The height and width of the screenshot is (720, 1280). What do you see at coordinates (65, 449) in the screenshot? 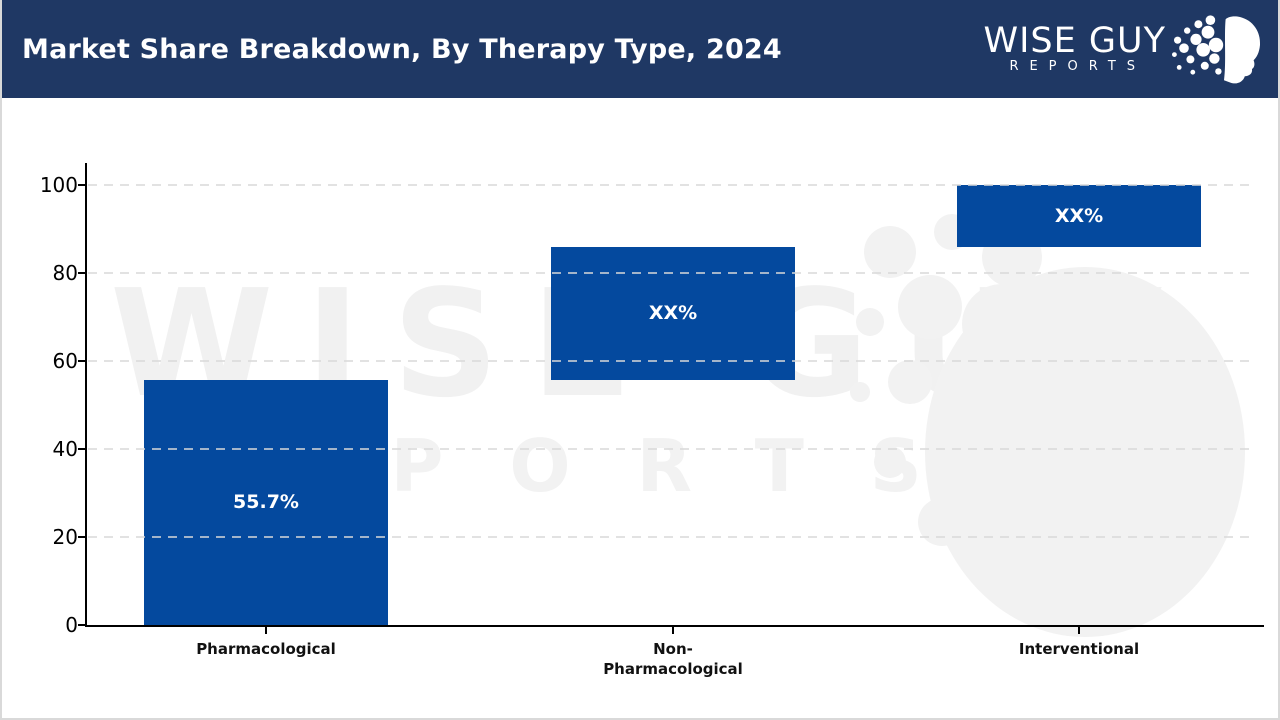
I see `y-tick-label-40: 40` at bounding box center [65, 449].